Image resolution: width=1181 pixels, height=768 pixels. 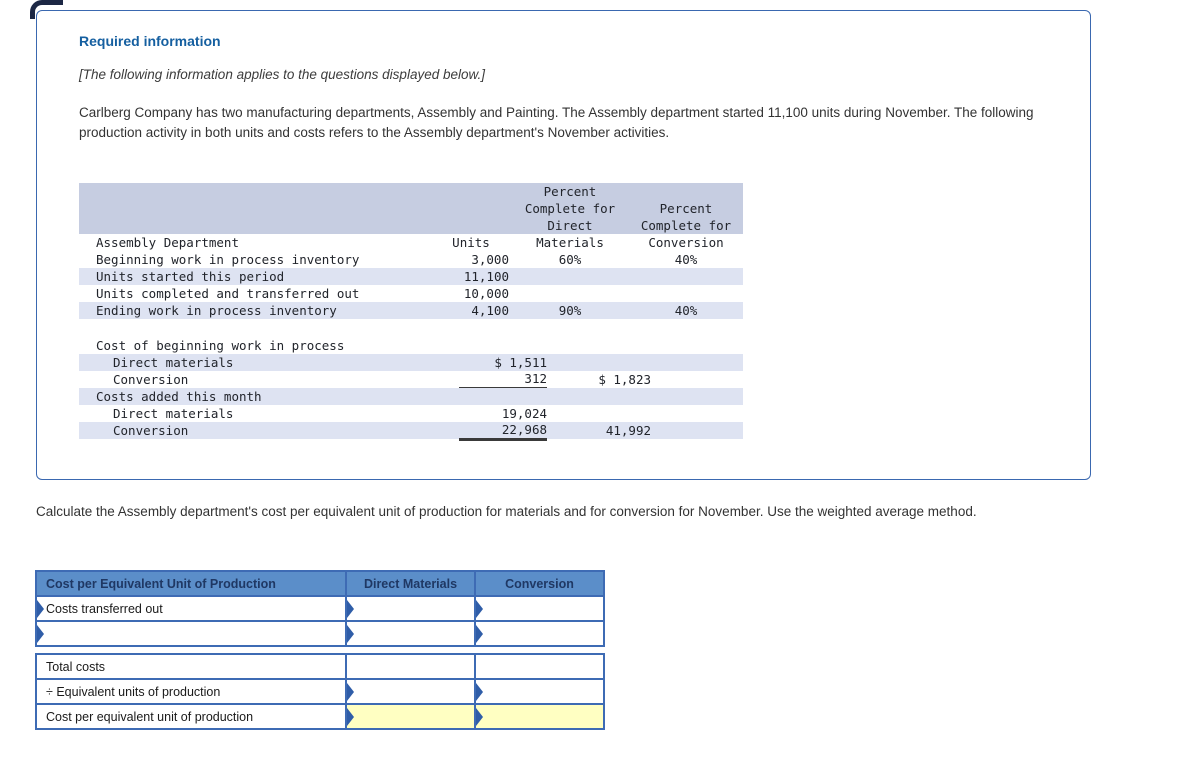 What do you see at coordinates (411, 225) in the screenshot?
I see `header-line-3: Direct Complete for` at bounding box center [411, 225].